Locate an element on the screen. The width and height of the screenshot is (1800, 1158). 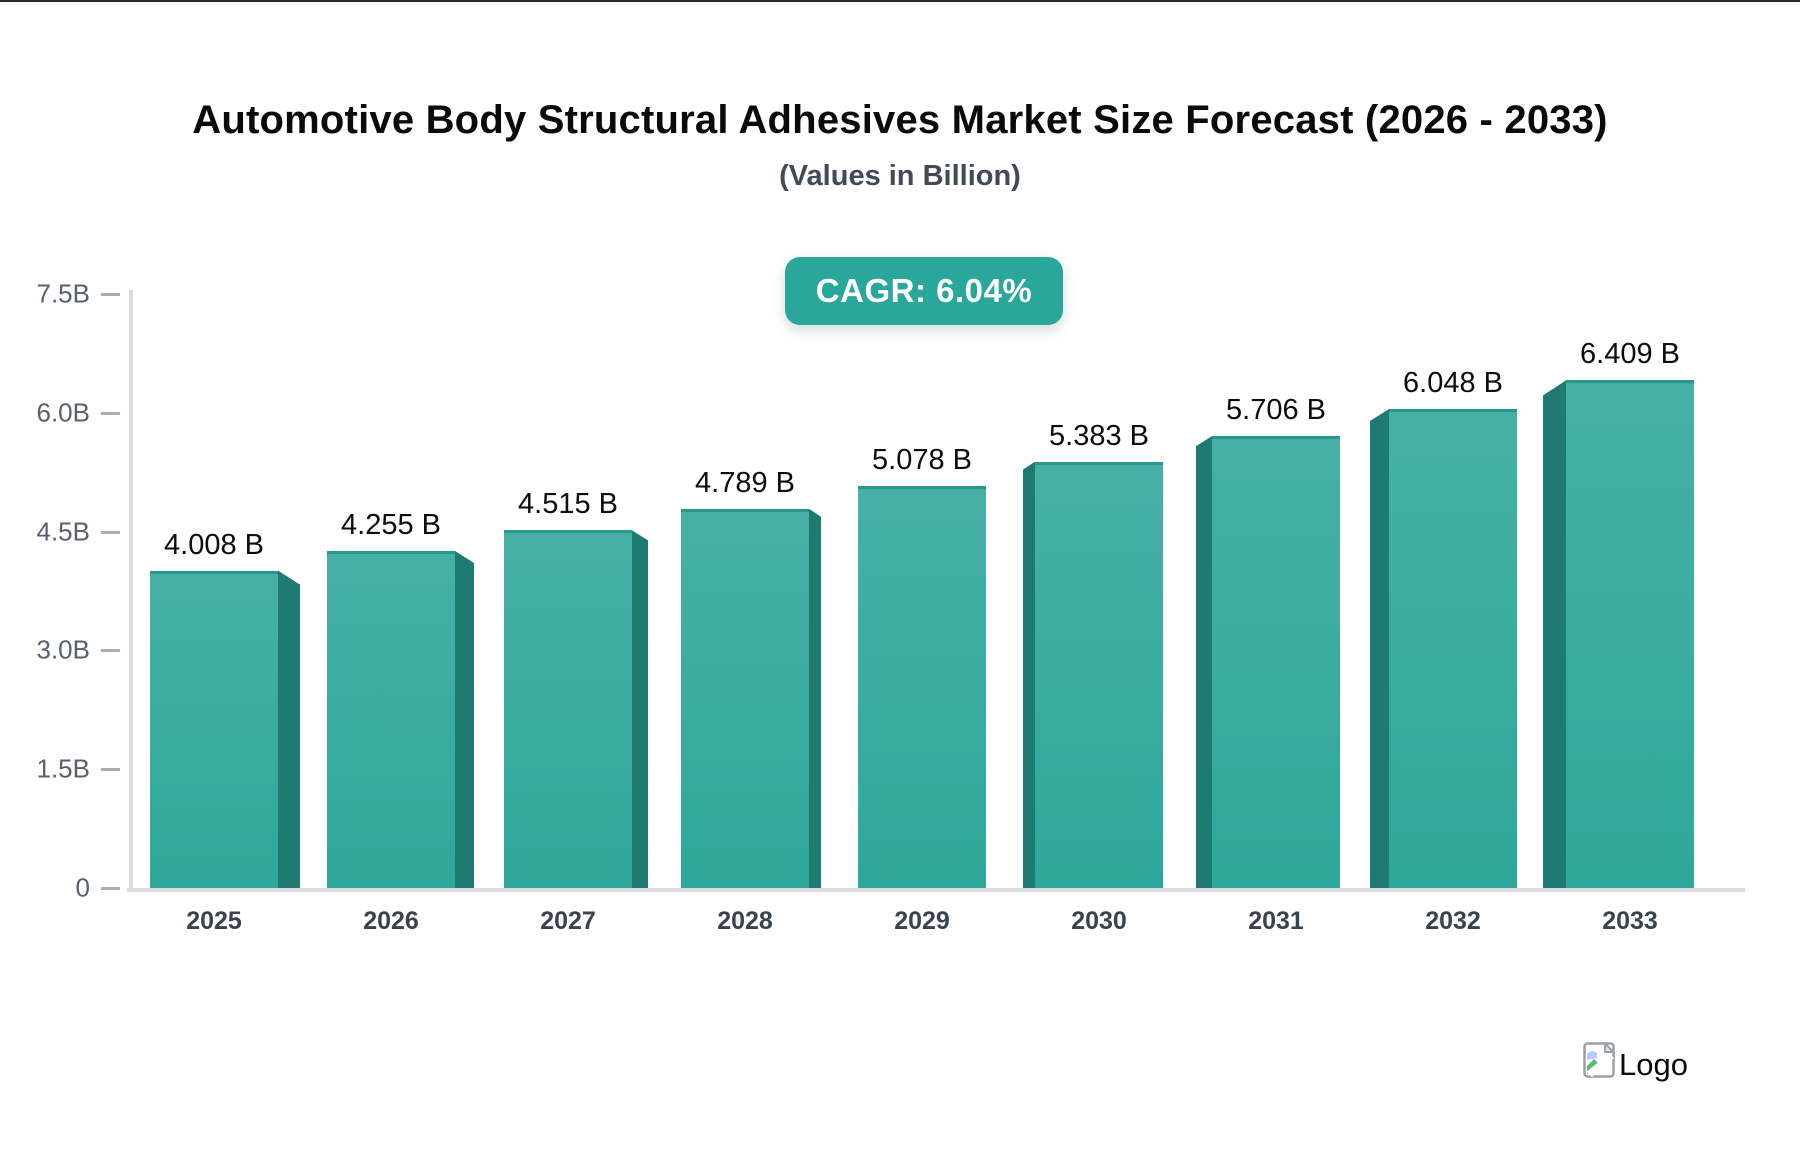
bar-value-label: 4.008 B is located at coordinates (214, 544).